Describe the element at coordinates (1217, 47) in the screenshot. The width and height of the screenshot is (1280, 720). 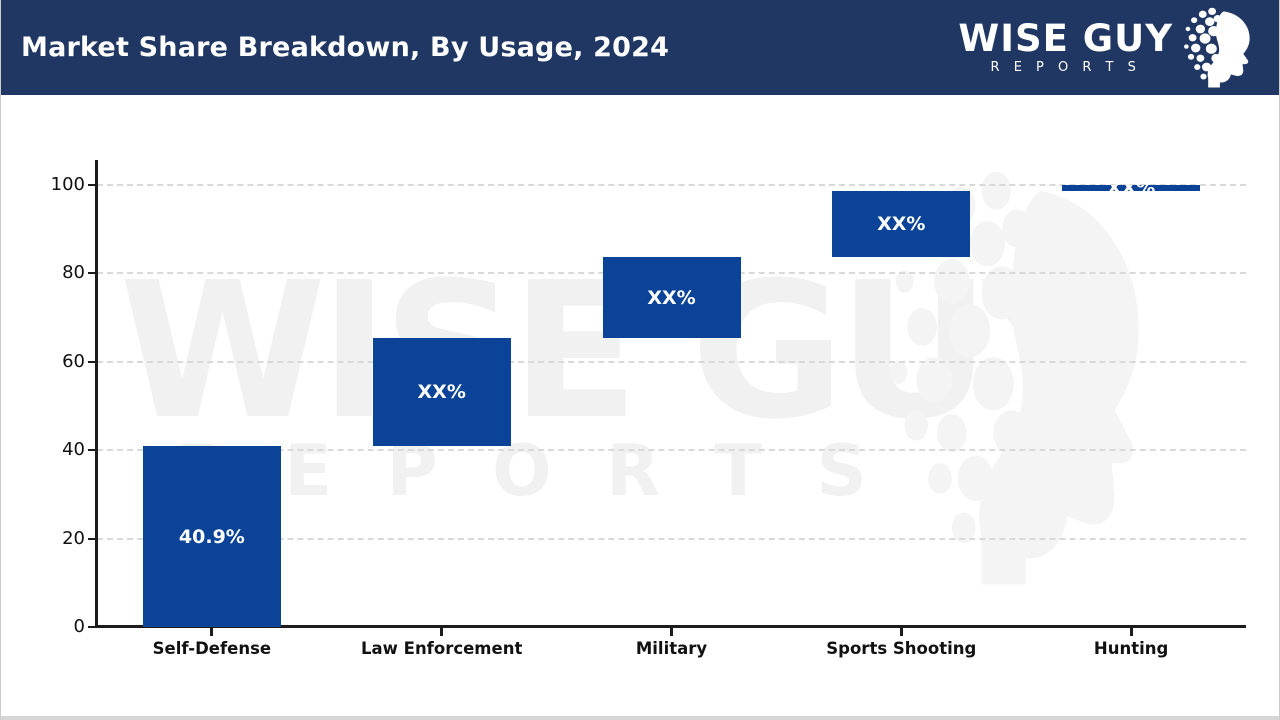
I see `brand-head-icon` at that location.